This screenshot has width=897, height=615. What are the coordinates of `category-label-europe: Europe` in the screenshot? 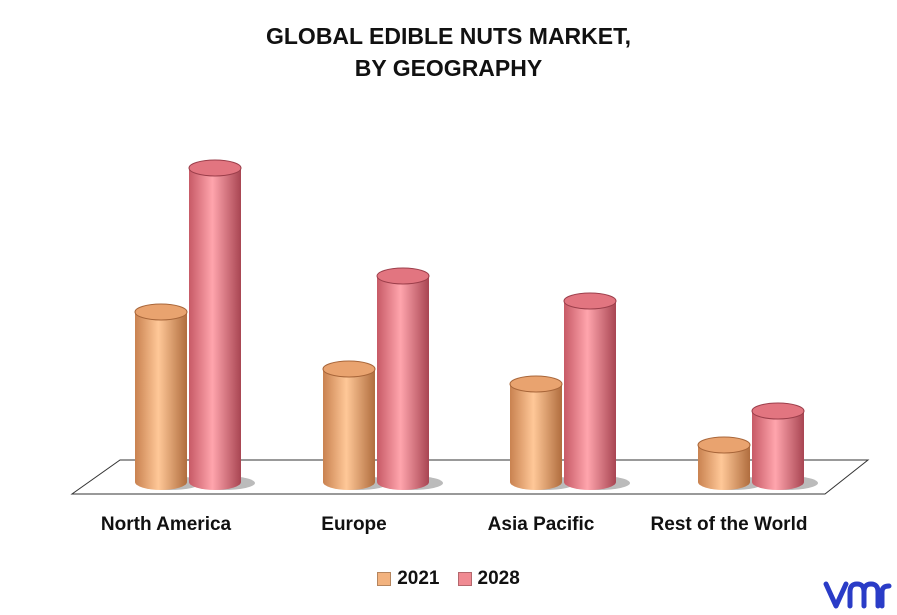 It's located at (353, 524).